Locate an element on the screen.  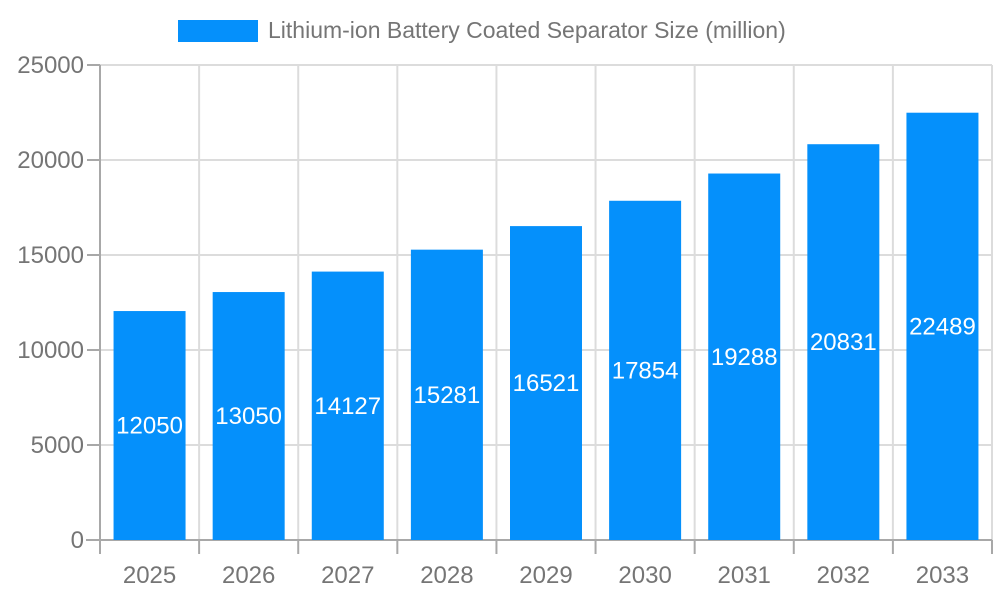
bar-value-label: 20831 is located at coordinates (843, 342).